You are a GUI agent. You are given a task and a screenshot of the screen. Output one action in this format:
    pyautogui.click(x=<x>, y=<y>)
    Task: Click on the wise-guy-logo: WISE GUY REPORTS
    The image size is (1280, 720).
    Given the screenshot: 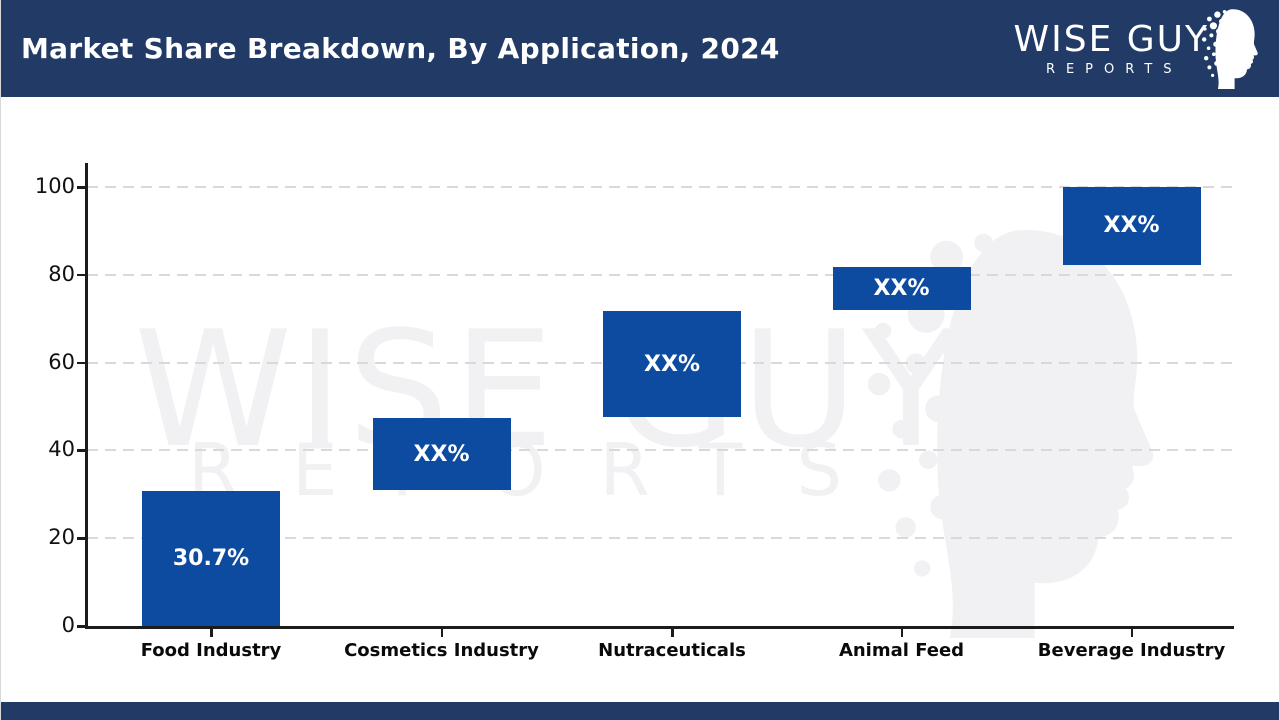 What is the action you would take?
    pyautogui.click(x=1136, y=48)
    